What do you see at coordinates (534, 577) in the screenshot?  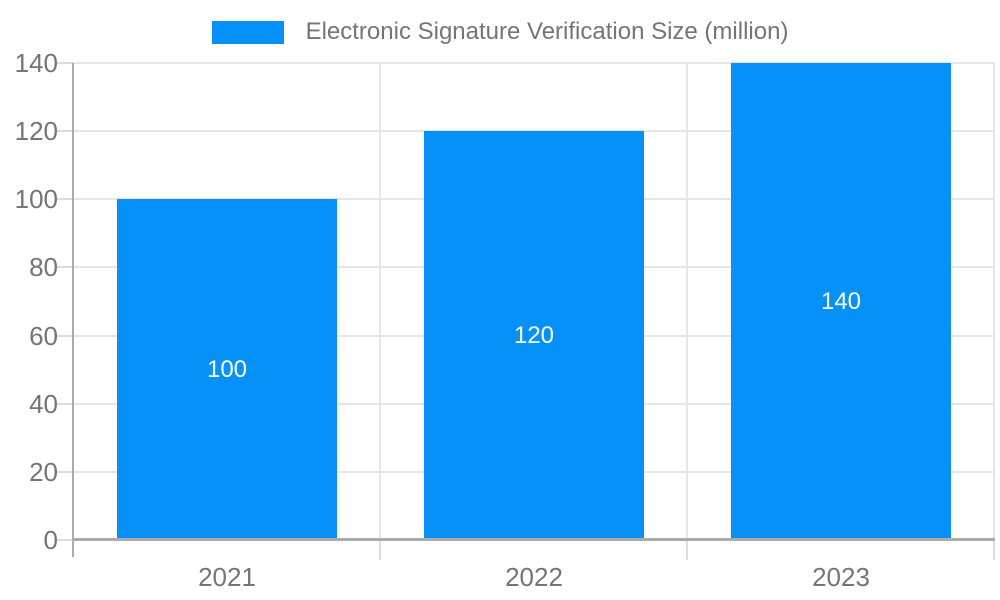 I see `x-axis-tick-label: 2022` at bounding box center [534, 577].